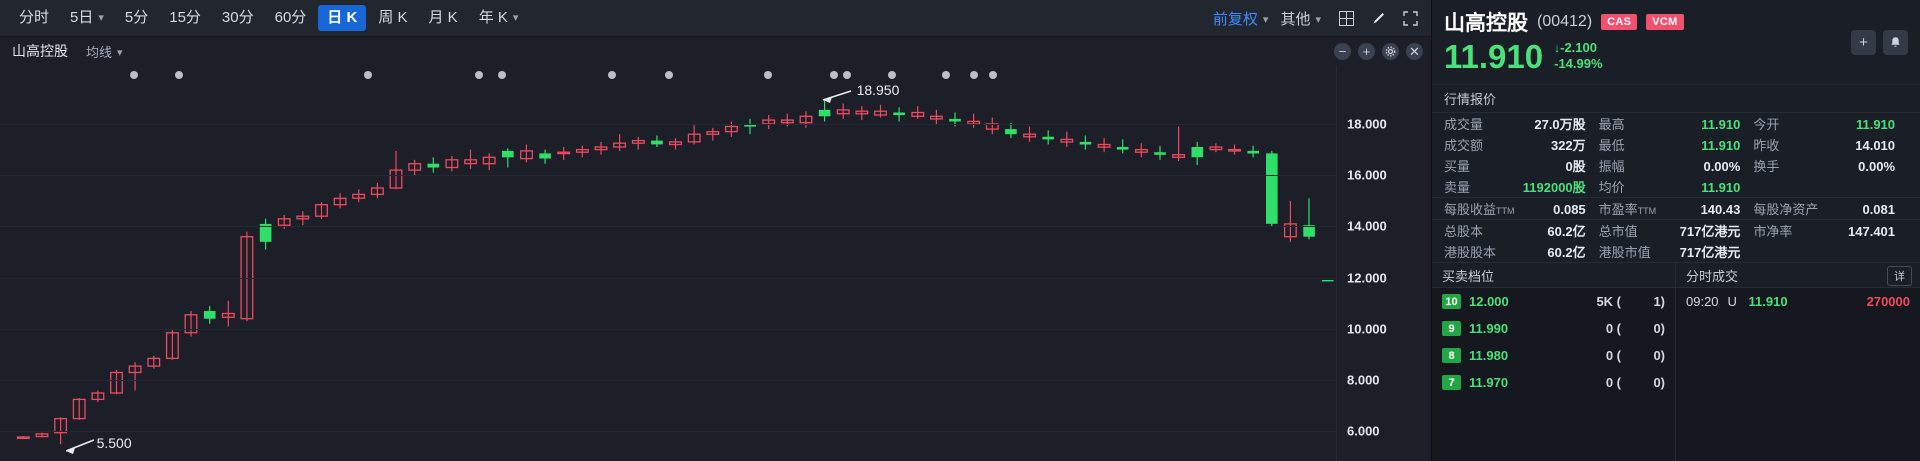 The width and height of the screenshot is (1920, 461). I want to click on ticks-title: 分时成交, so click(1712, 276).